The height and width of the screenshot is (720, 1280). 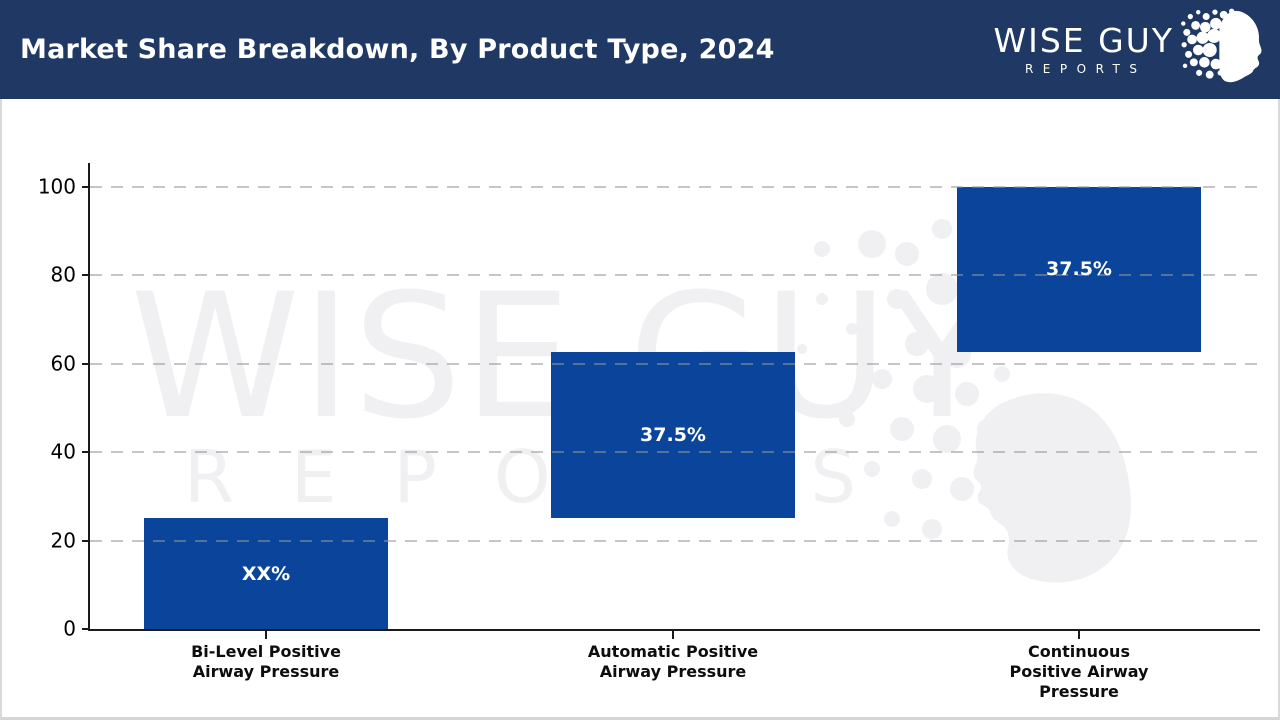 I want to click on category-label-line: Pressure, so click(x=1079, y=691).